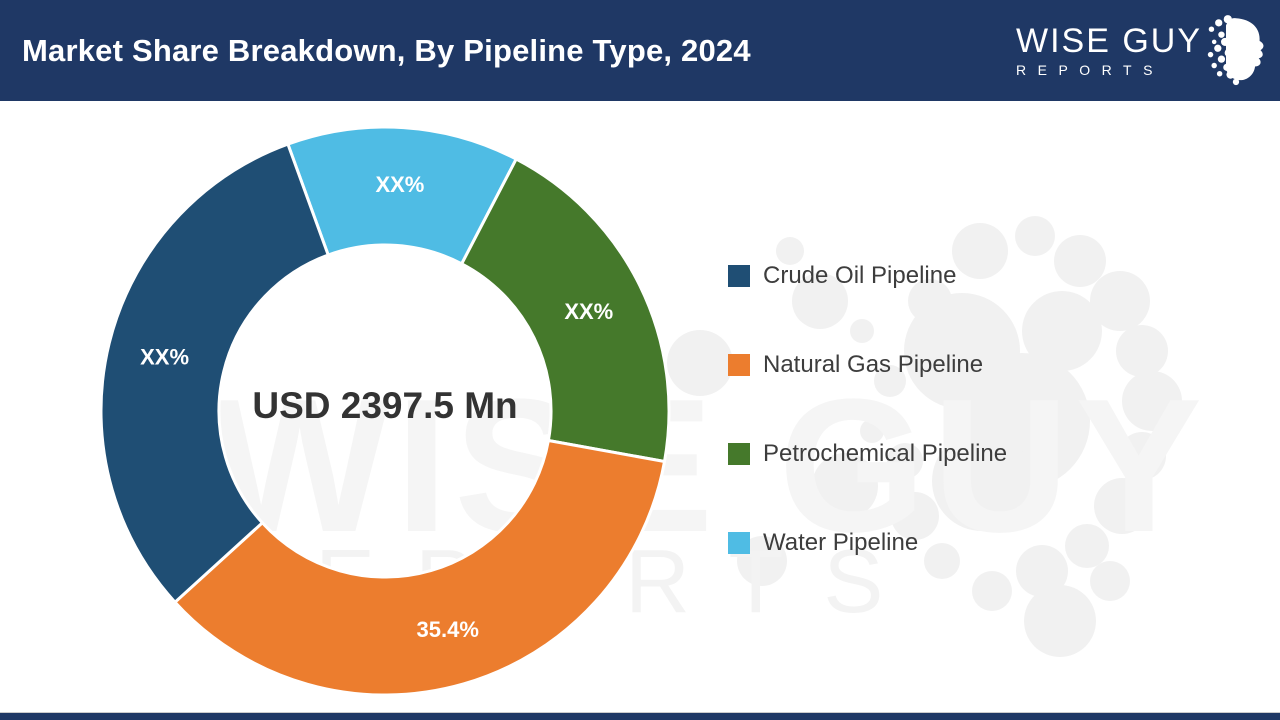 This screenshot has height=720, width=1280. I want to click on legend-item-natural-gas-pipeline: Natural Gas Pipeline, so click(867, 365).